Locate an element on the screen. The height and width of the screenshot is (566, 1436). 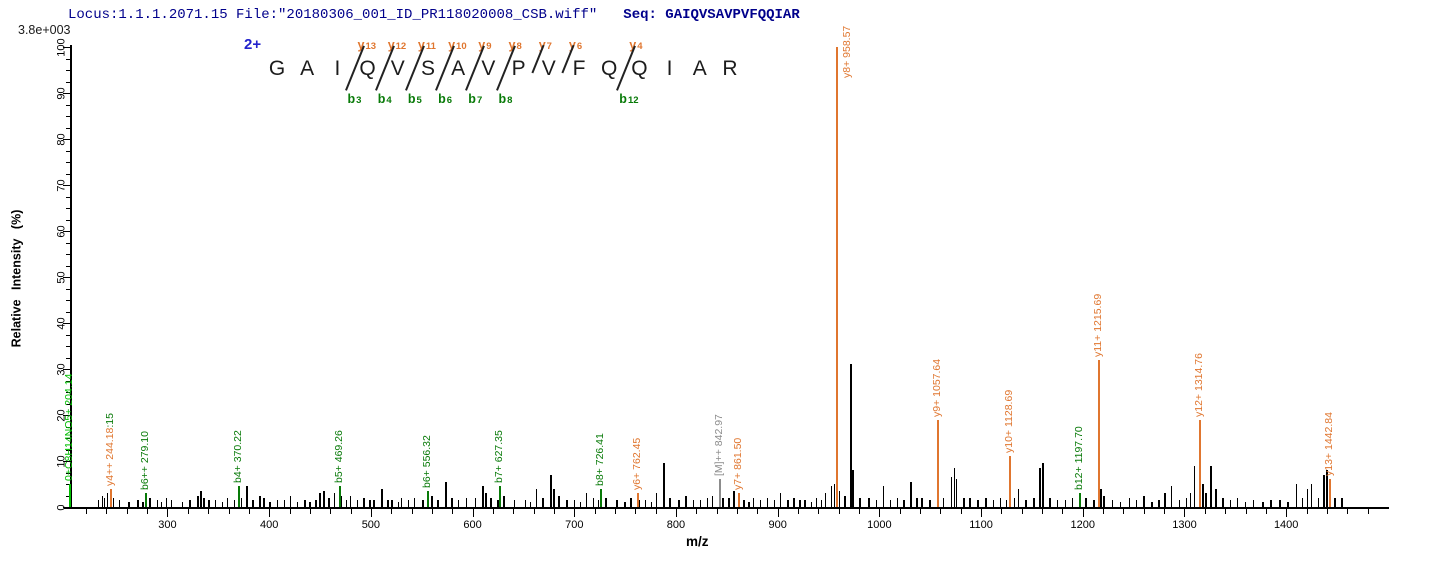
peak-y7+ is located at coordinates (738, 500).